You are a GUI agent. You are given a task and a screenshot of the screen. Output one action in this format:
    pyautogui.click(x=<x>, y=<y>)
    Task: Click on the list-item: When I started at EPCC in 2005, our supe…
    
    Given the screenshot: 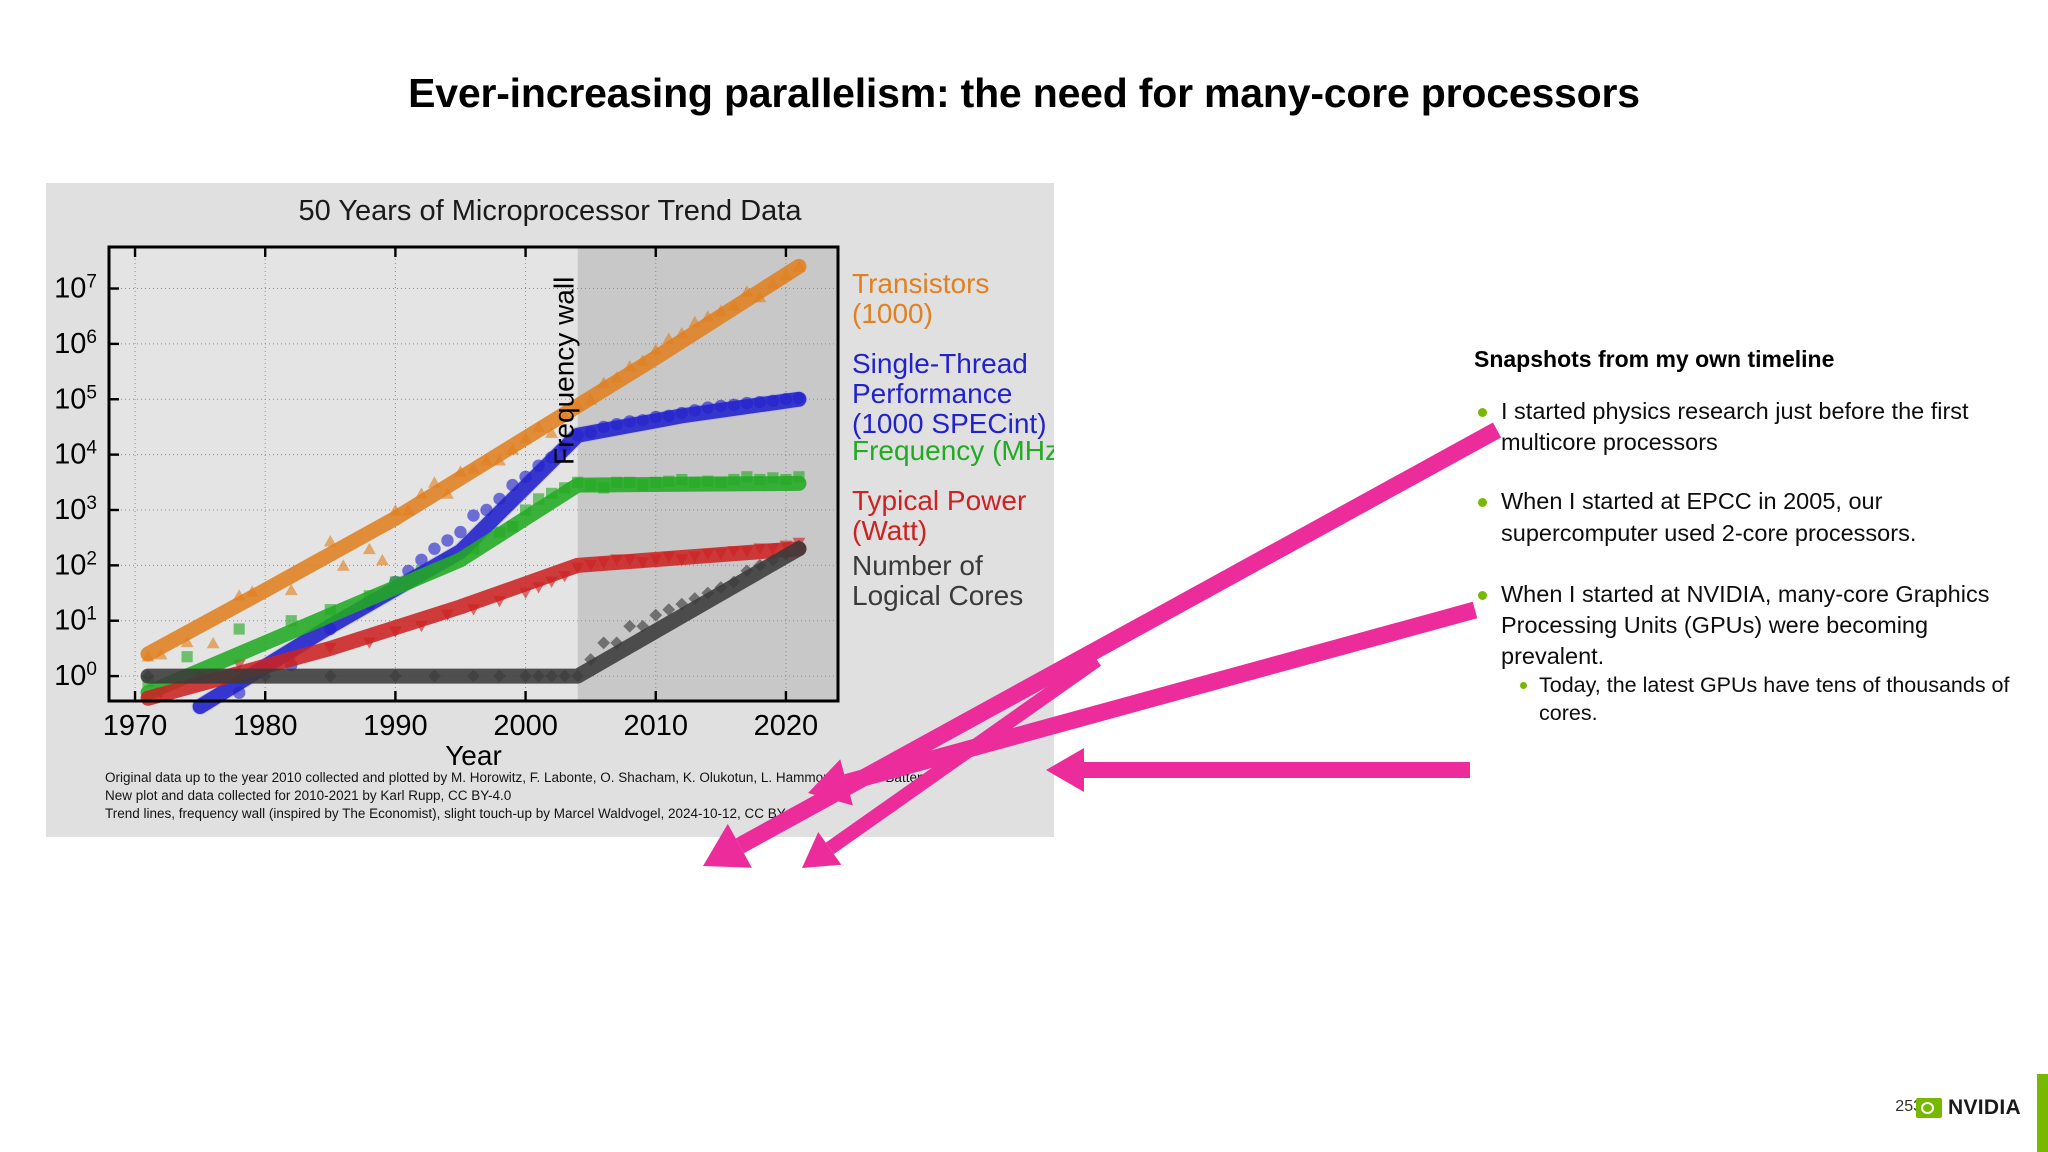 What is the action you would take?
    pyautogui.click(x=1746, y=517)
    